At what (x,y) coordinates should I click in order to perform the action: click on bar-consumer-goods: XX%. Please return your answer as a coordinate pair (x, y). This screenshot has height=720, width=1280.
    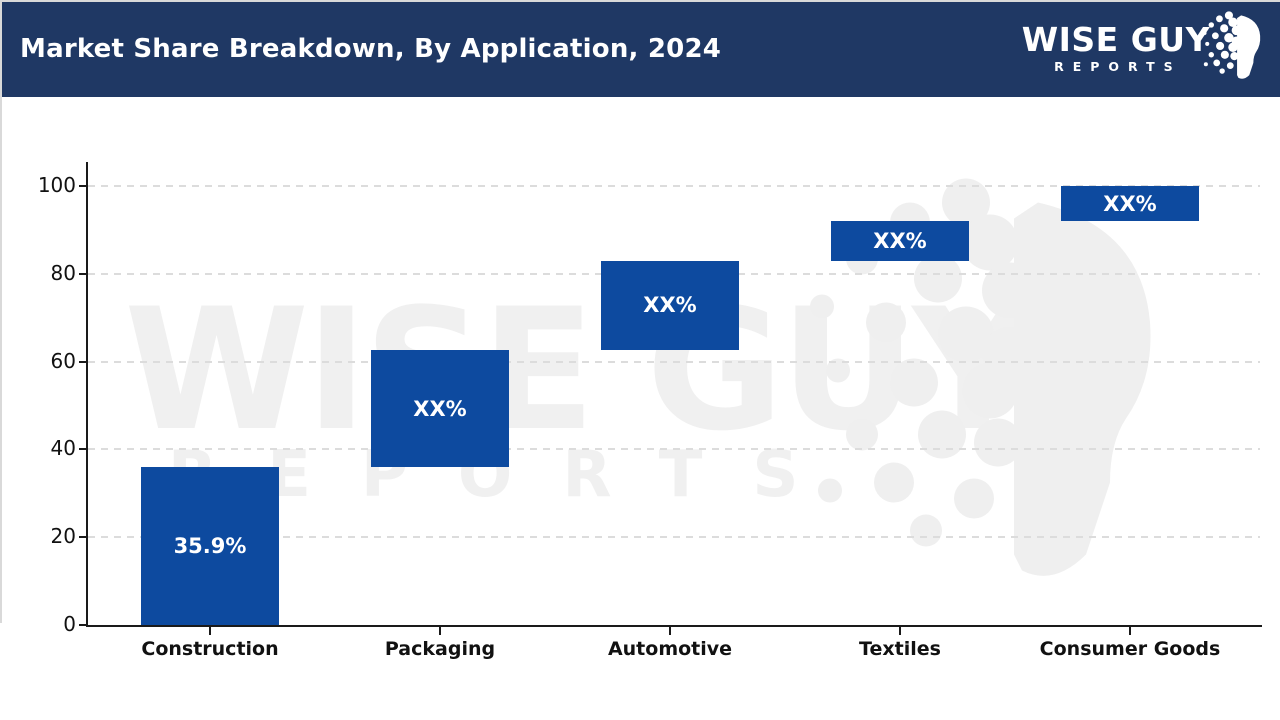
    Looking at the image, I should click on (1130, 204).